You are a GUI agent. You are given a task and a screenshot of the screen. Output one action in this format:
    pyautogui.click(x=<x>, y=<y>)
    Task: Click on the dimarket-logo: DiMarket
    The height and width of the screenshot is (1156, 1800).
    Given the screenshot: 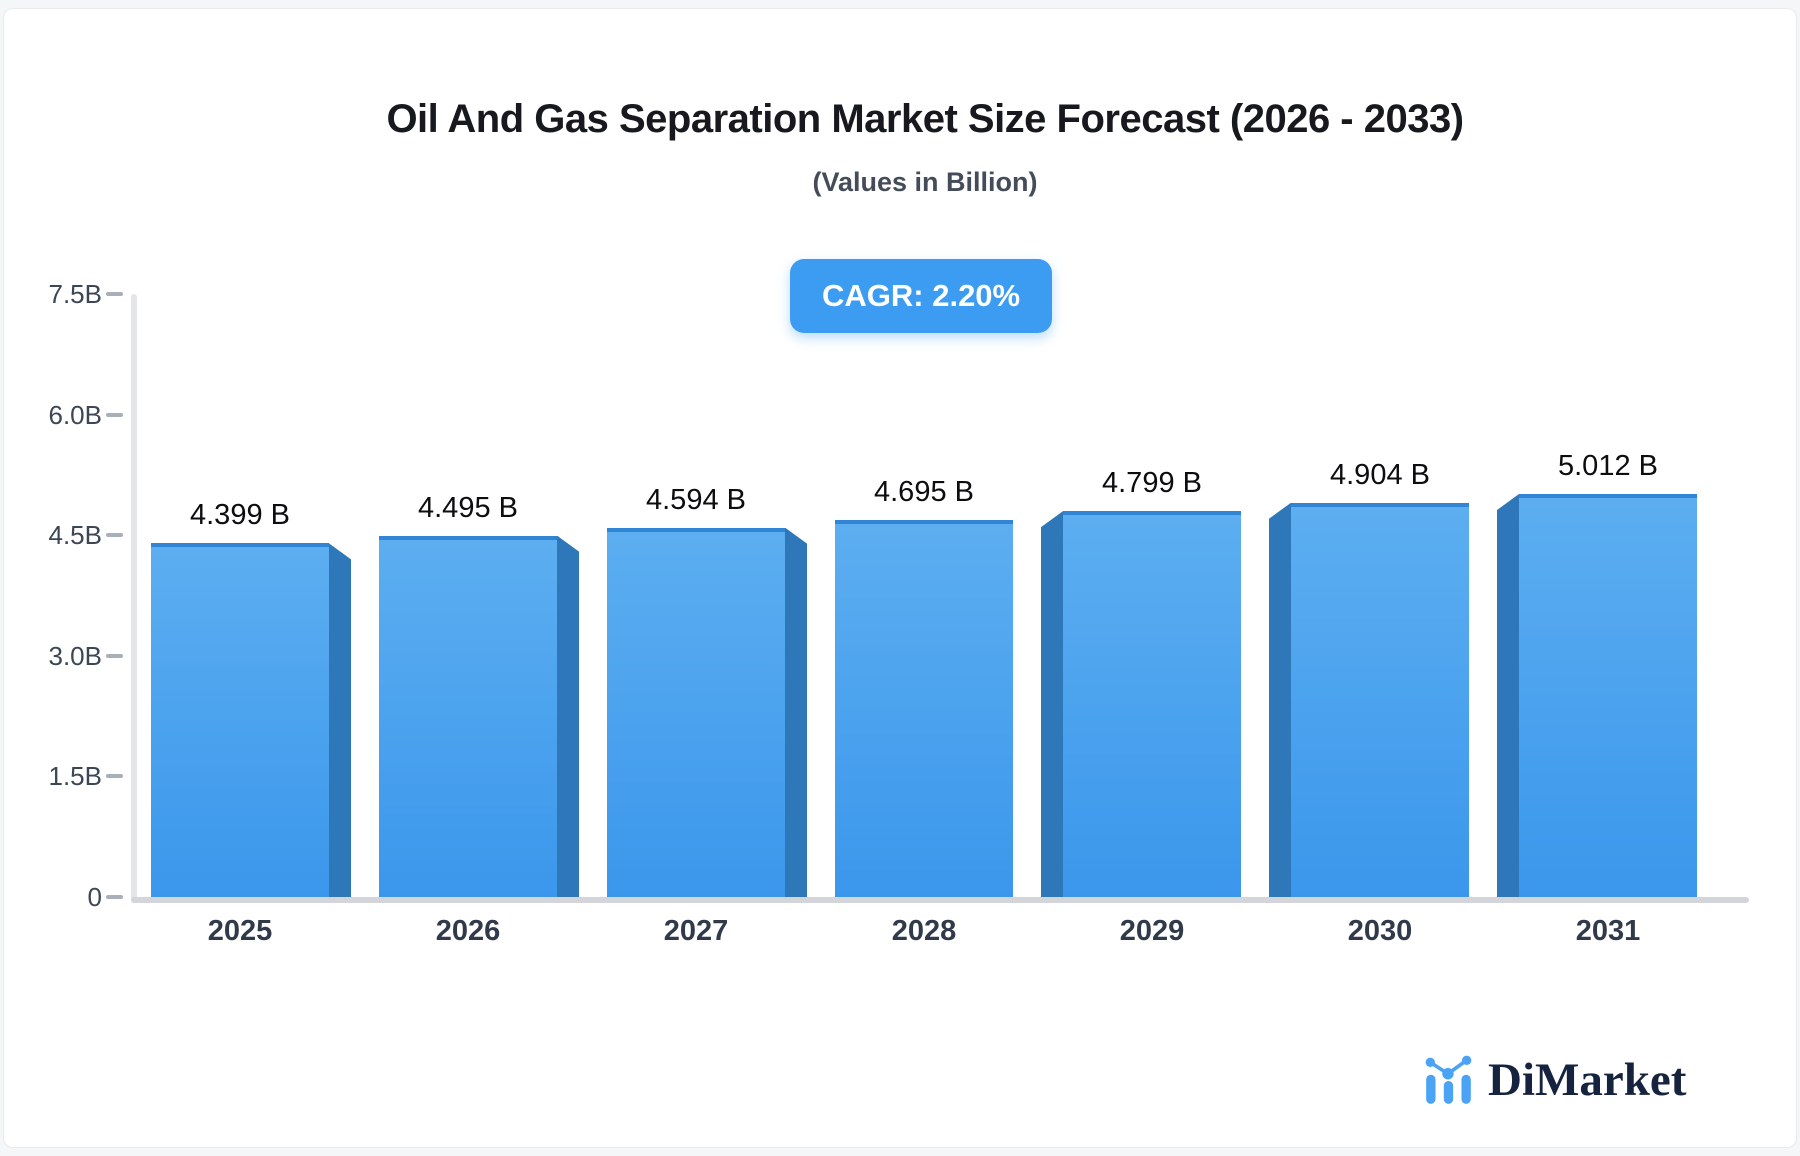 What is the action you would take?
    pyautogui.click(x=1562, y=1080)
    